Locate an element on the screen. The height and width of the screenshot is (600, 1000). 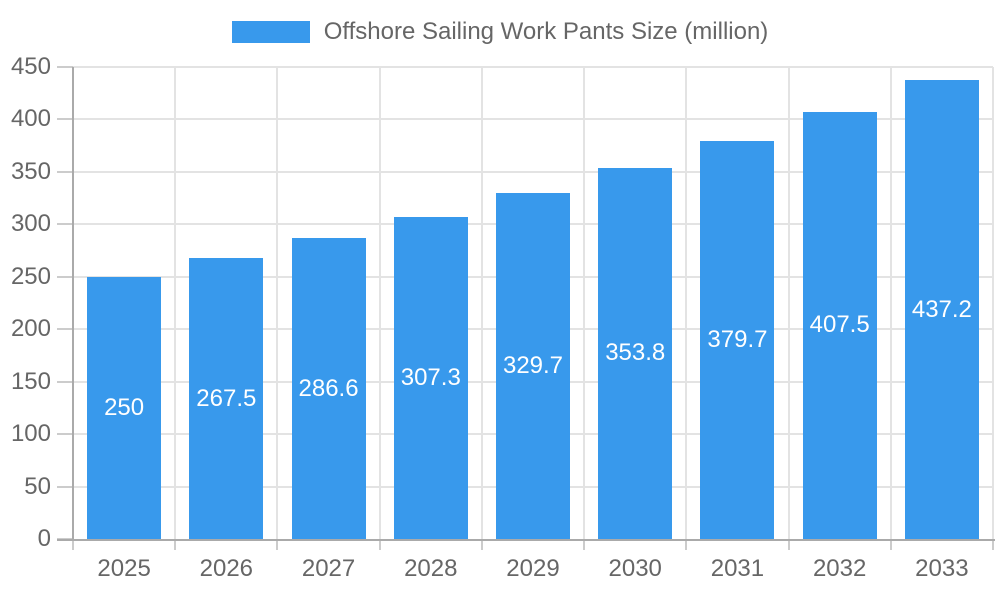
y-axis-tick-label: 250 is located at coordinates (30, 276).